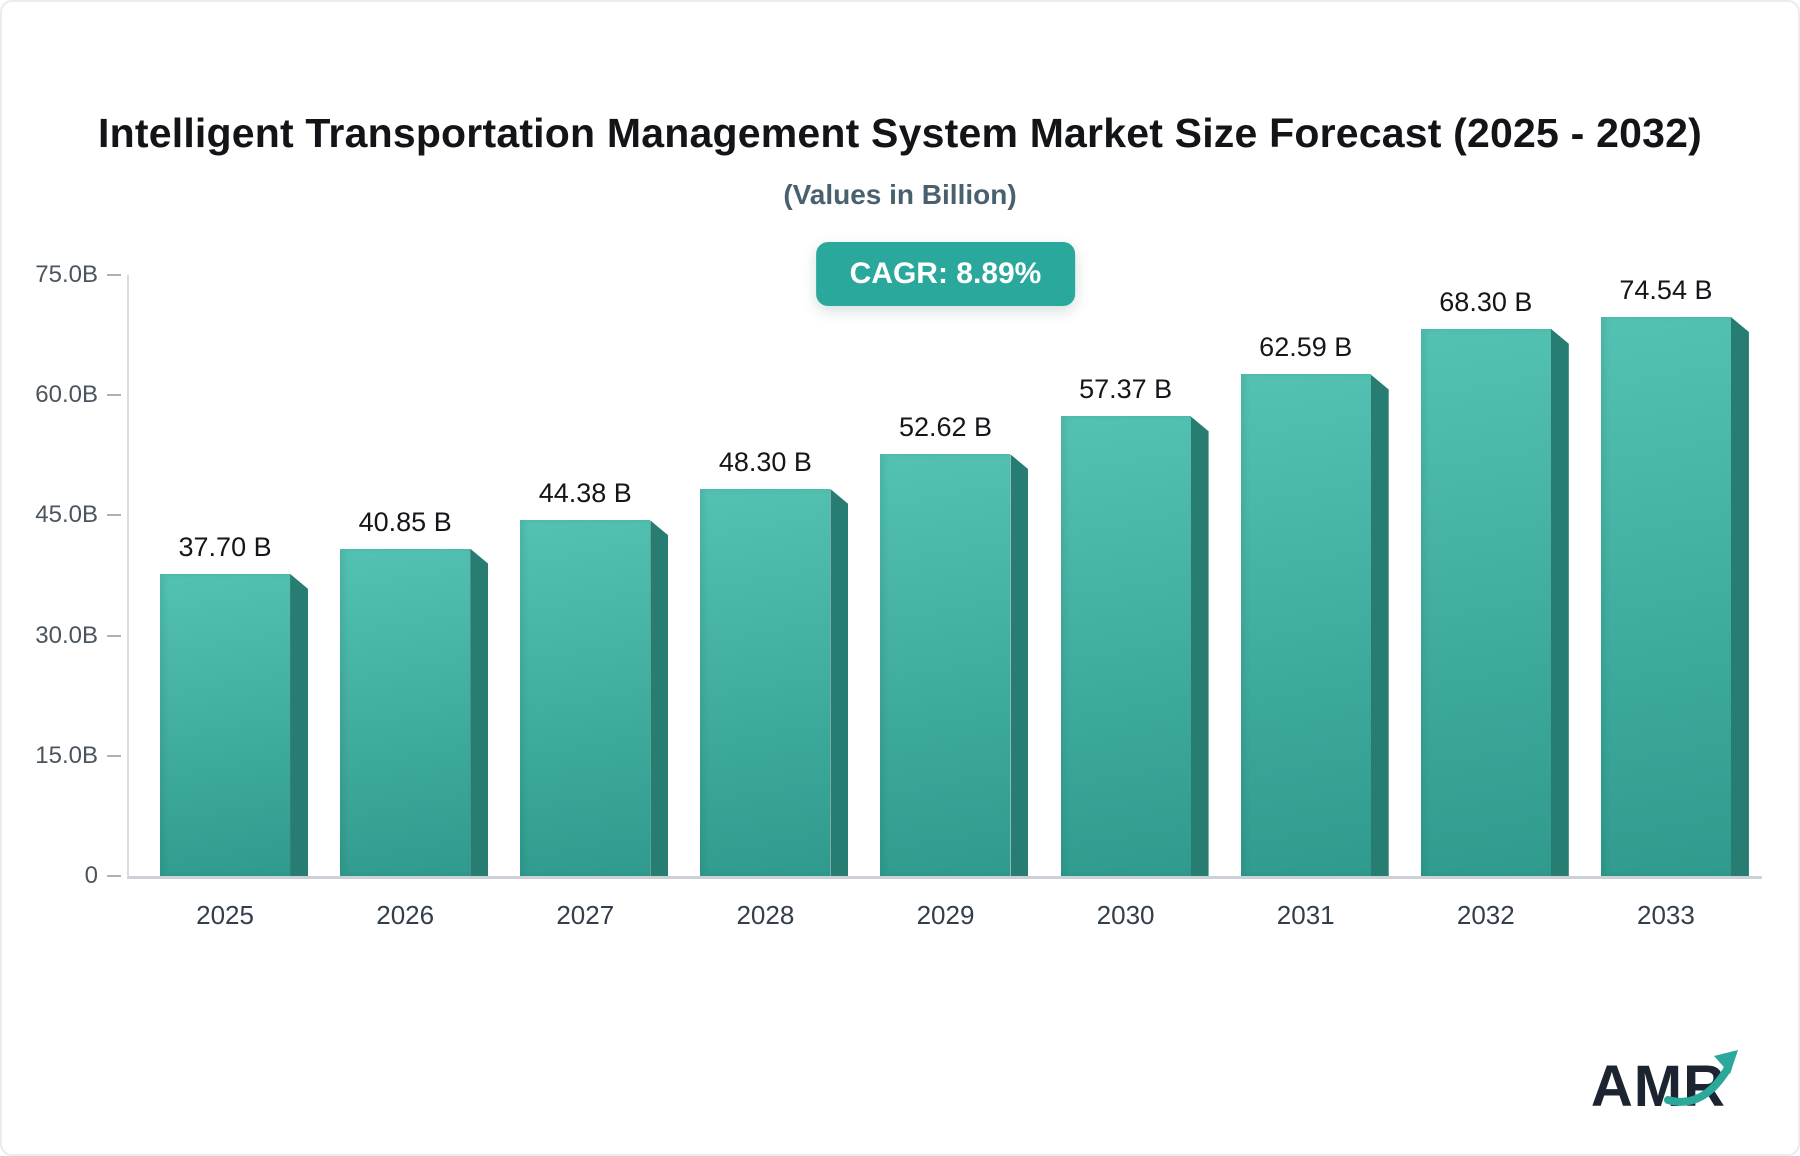  I want to click on bar-group: 44.38 B 2027, so click(585, 602).